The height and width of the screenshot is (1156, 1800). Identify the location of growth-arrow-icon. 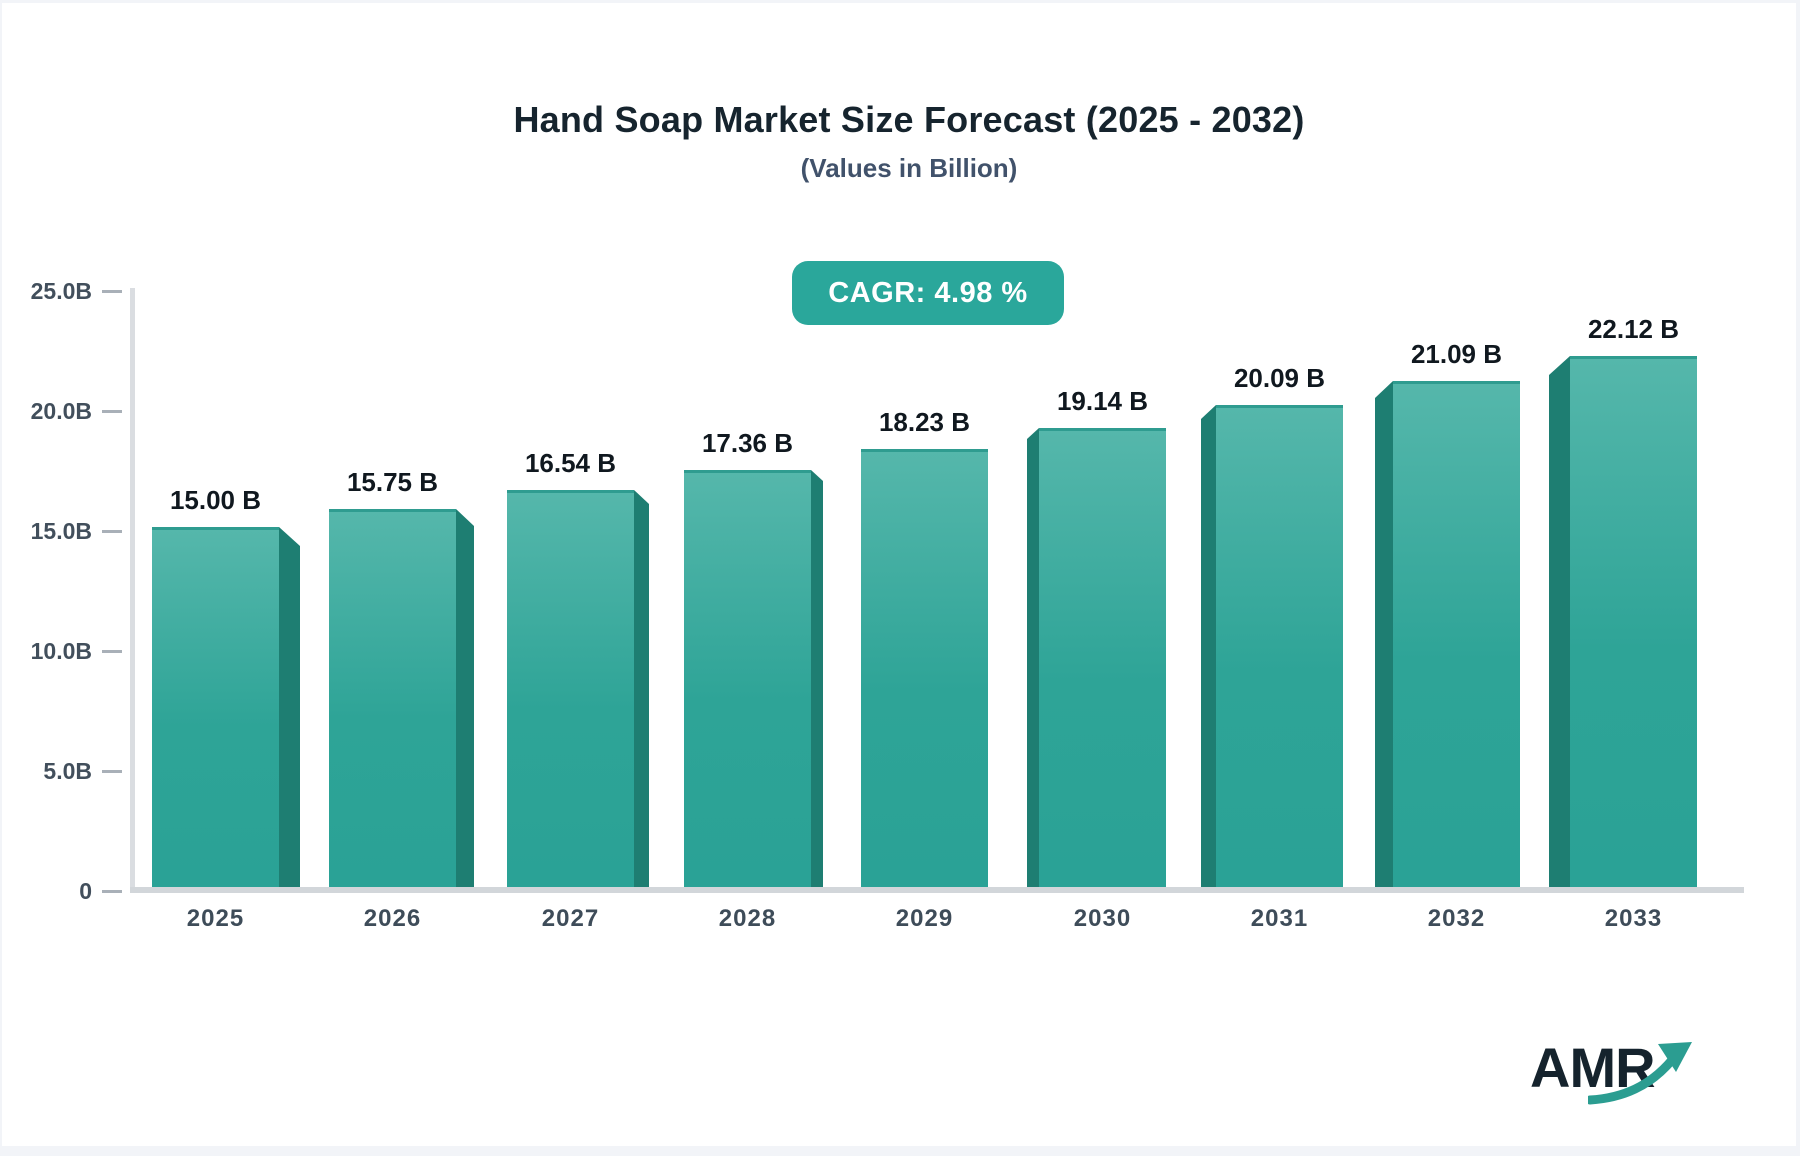
(1640, 1073).